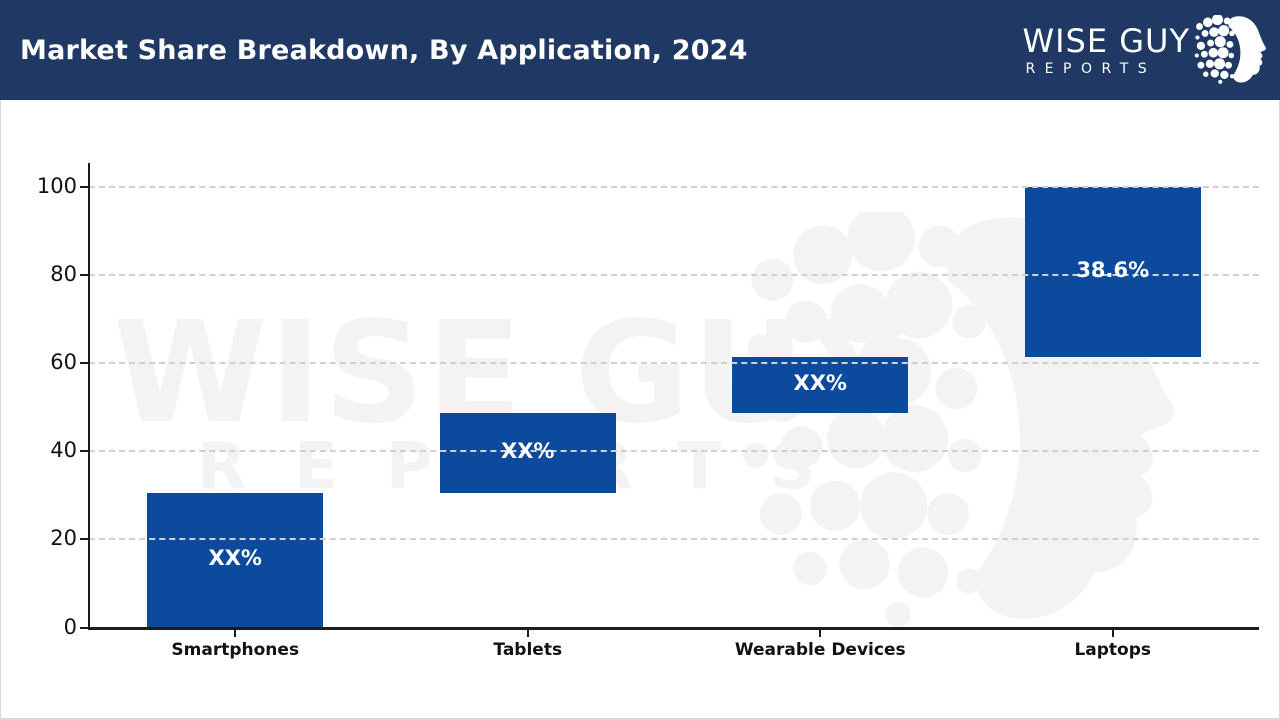 Image resolution: width=1280 pixels, height=720 pixels. What do you see at coordinates (63, 274) in the screenshot?
I see `y-tick-label: 80` at bounding box center [63, 274].